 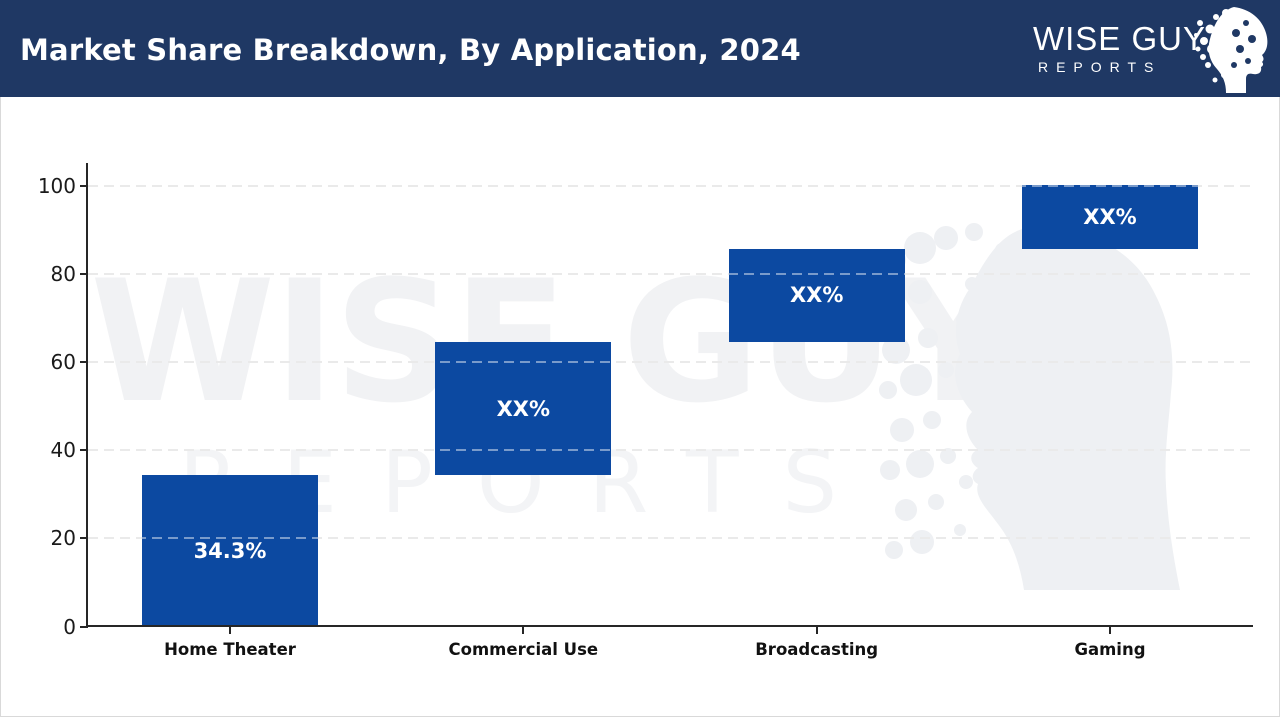 I want to click on y-tick-label: 60, so click(x=63, y=362).